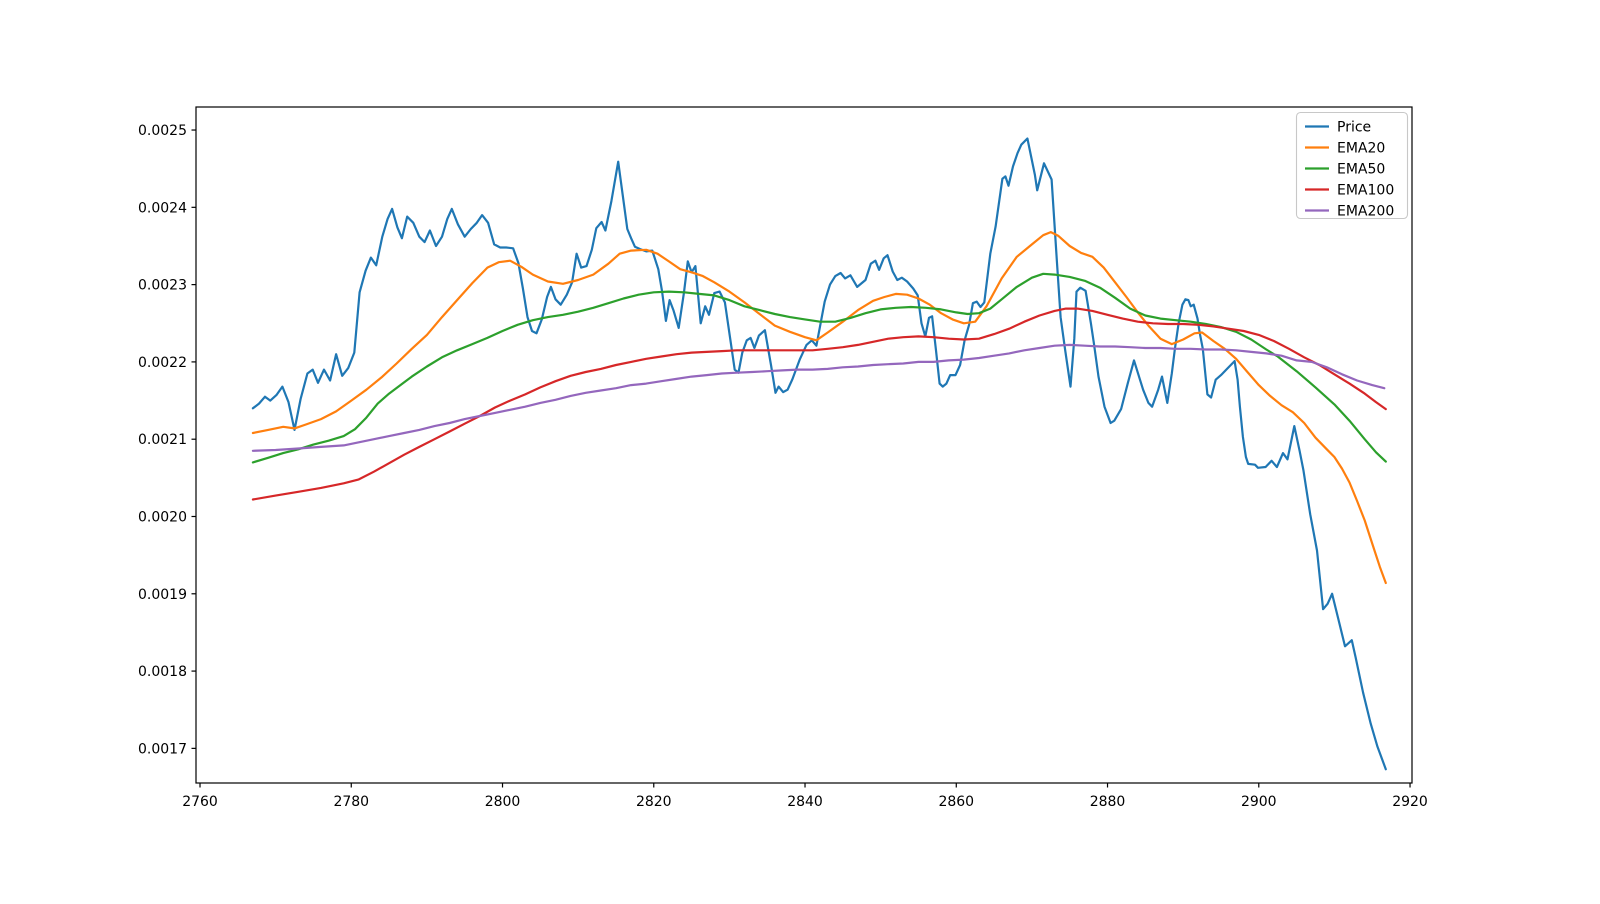 The image size is (1600, 904). I want to click on legend-label-ema200: EMA200, so click(1365, 212).